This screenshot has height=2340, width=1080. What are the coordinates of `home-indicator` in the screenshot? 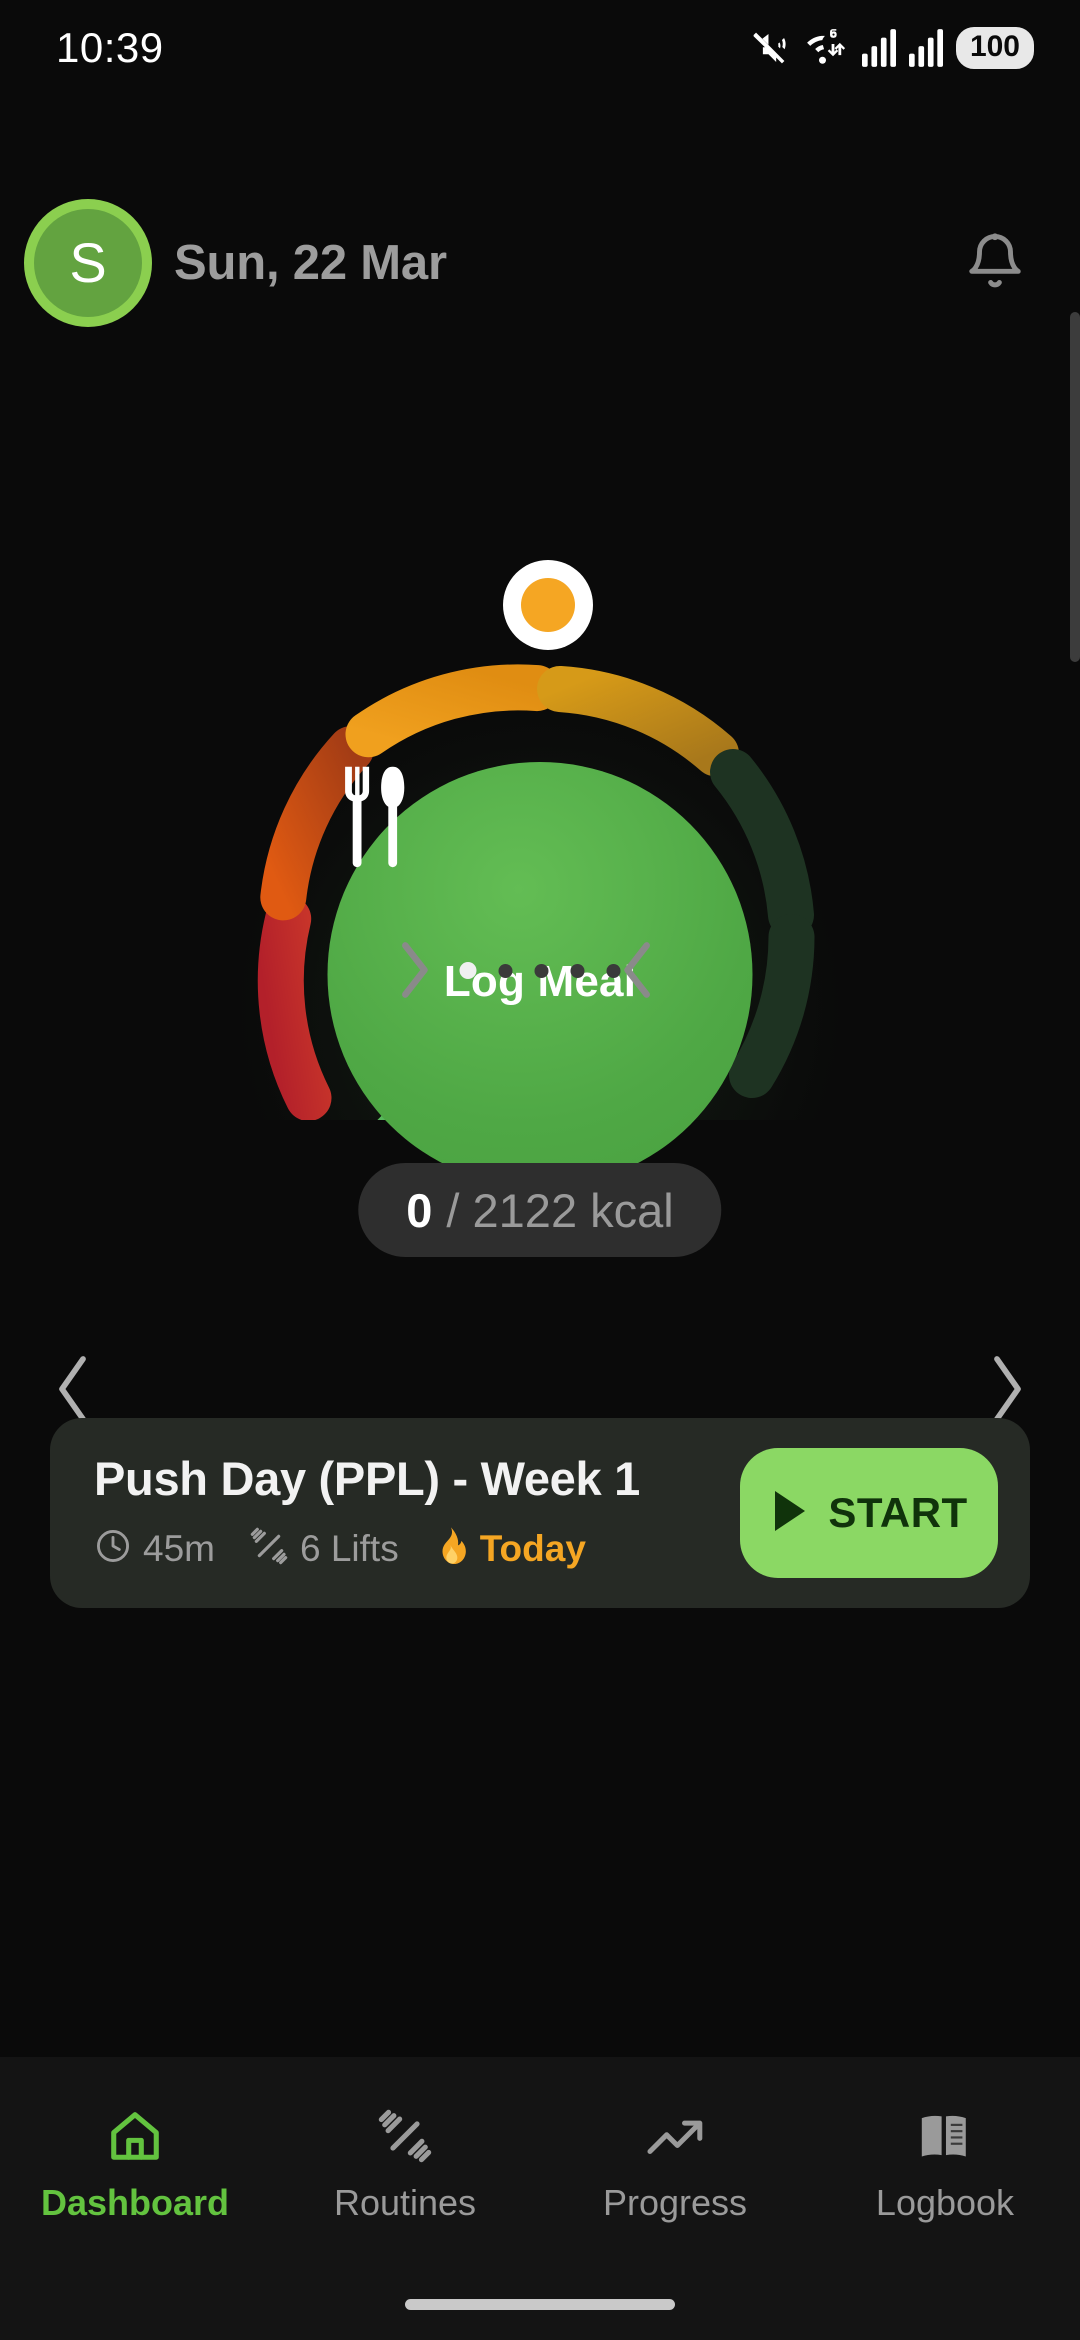 It's located at (540, 2304).